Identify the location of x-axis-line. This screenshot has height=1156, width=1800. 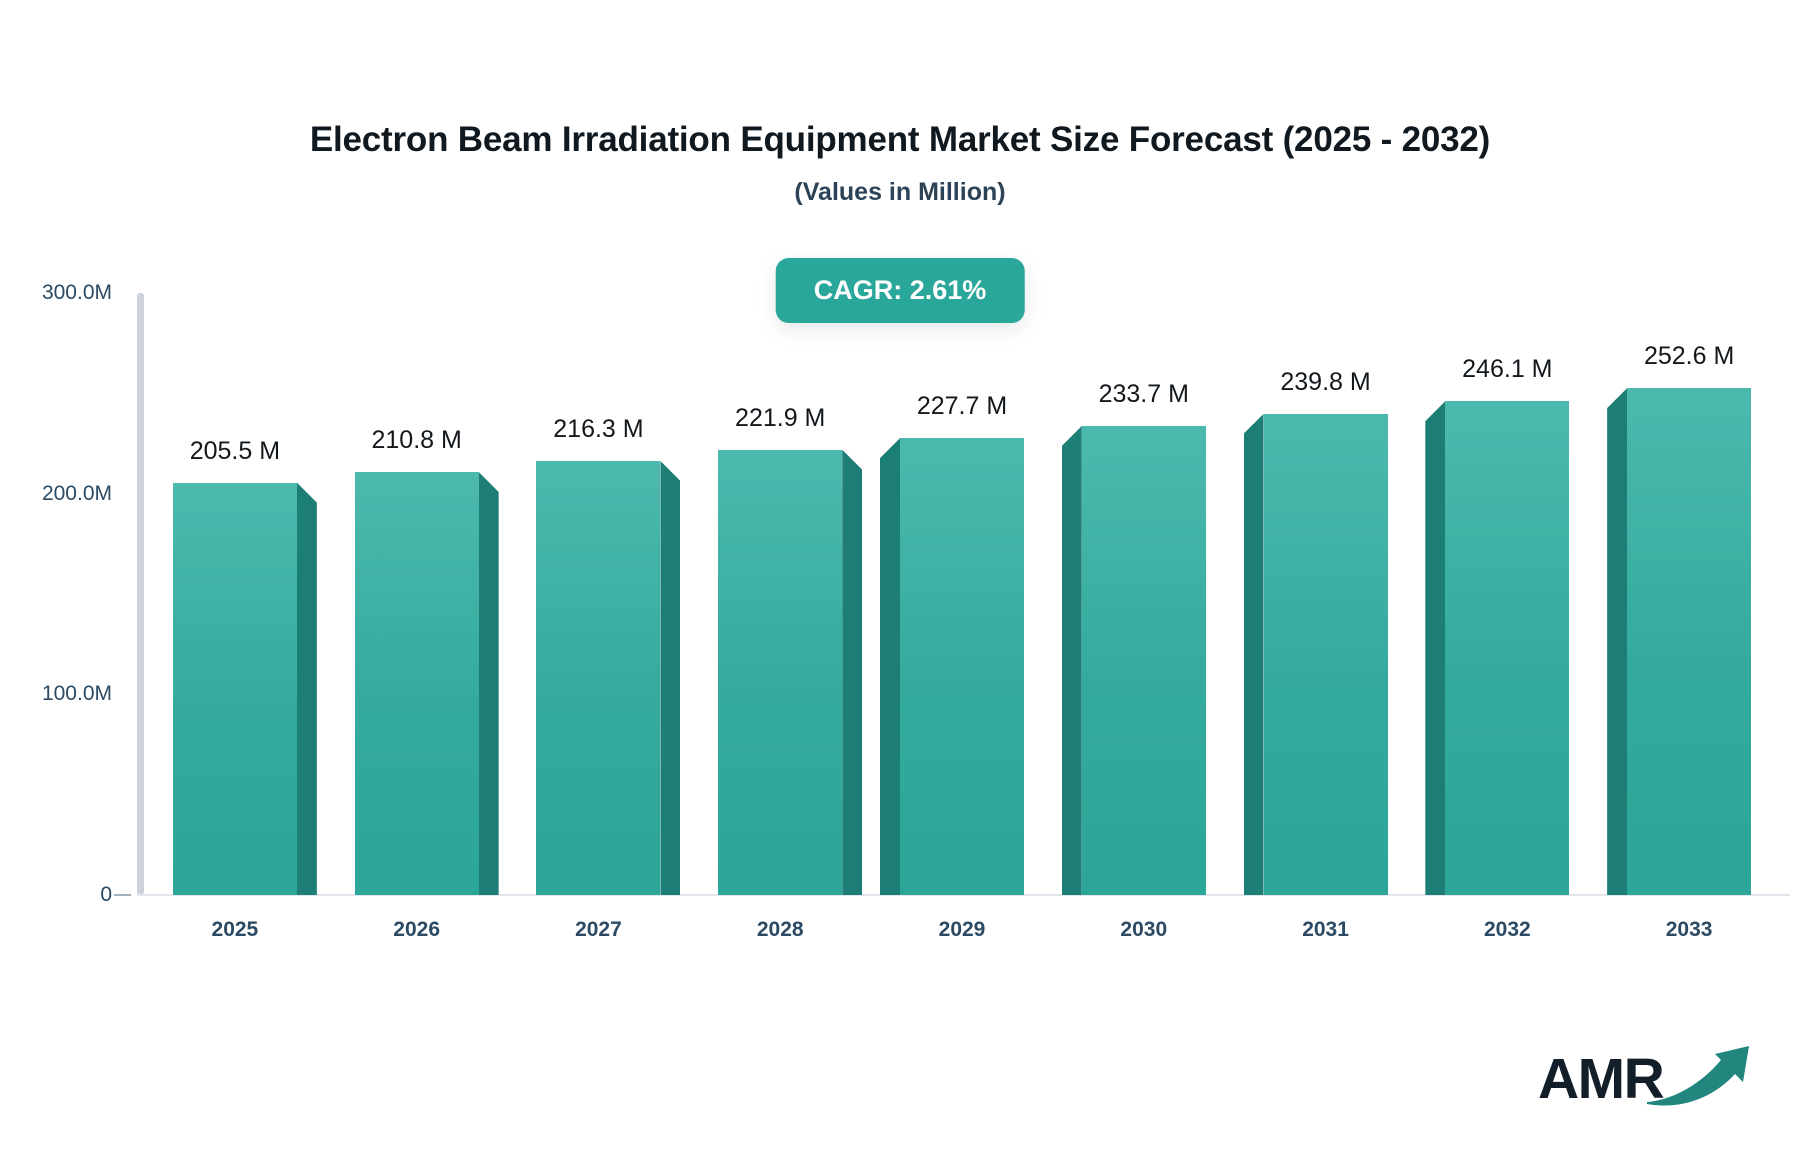
(963, 895).